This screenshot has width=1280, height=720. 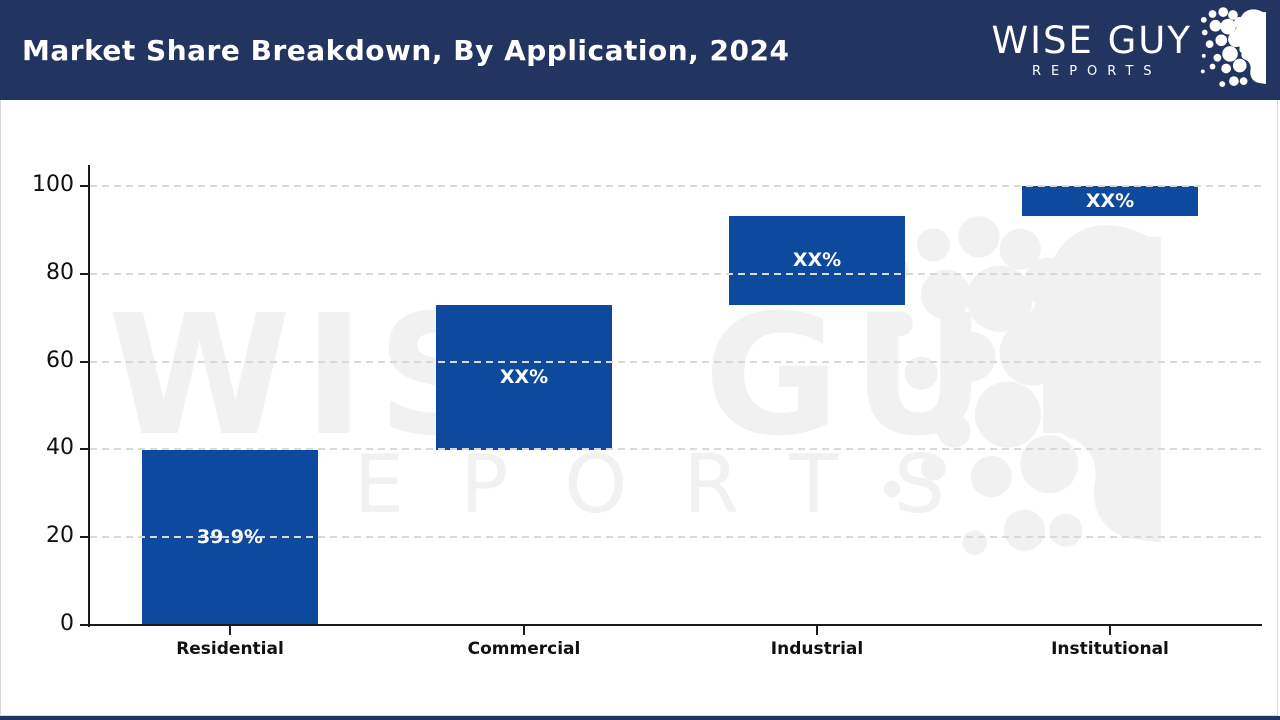 I want to click on x-tick-label-industrial: Industrial, so click(x=817, y=649).